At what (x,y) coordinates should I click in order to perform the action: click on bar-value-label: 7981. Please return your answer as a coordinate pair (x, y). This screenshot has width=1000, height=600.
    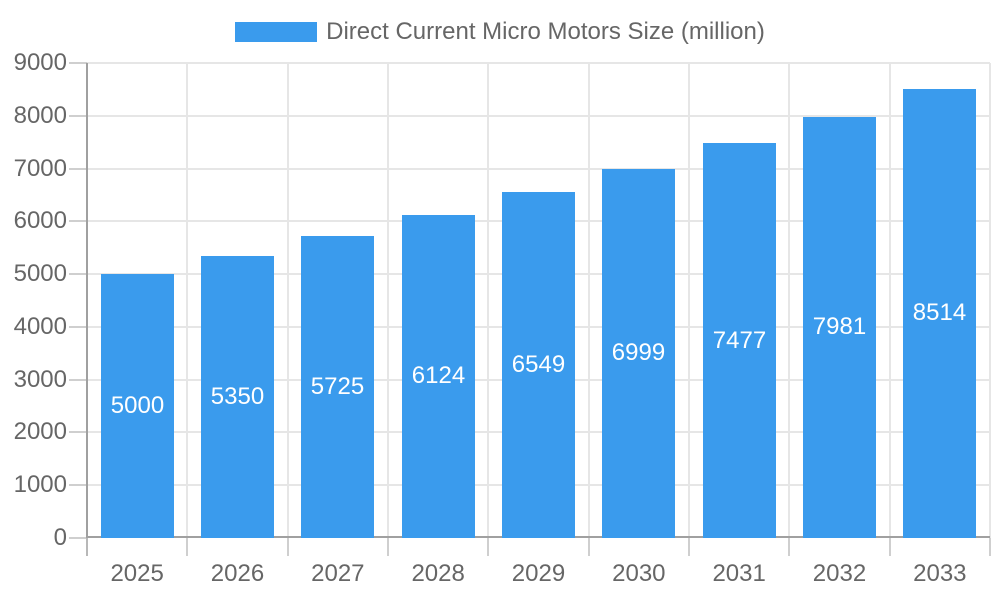
    Looking at the image, I should click on (839, 327).